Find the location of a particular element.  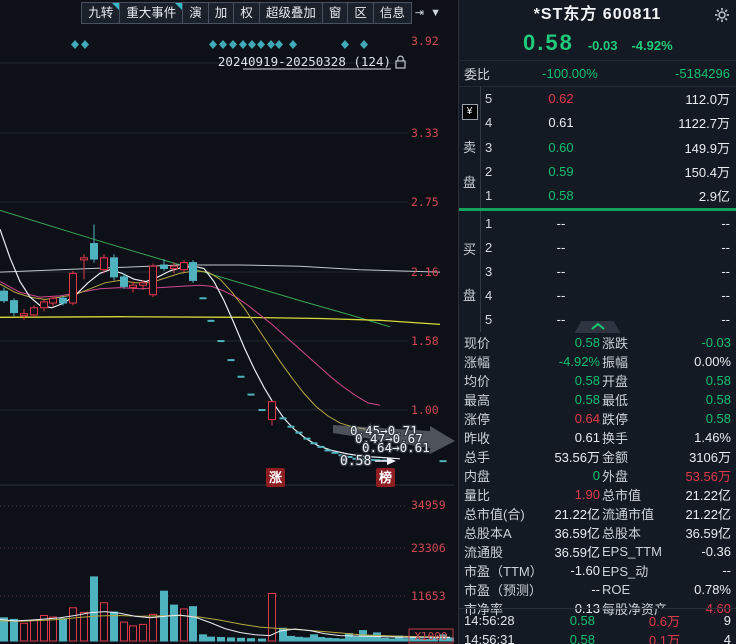

amount: -- is located at coordinates (725, 247).